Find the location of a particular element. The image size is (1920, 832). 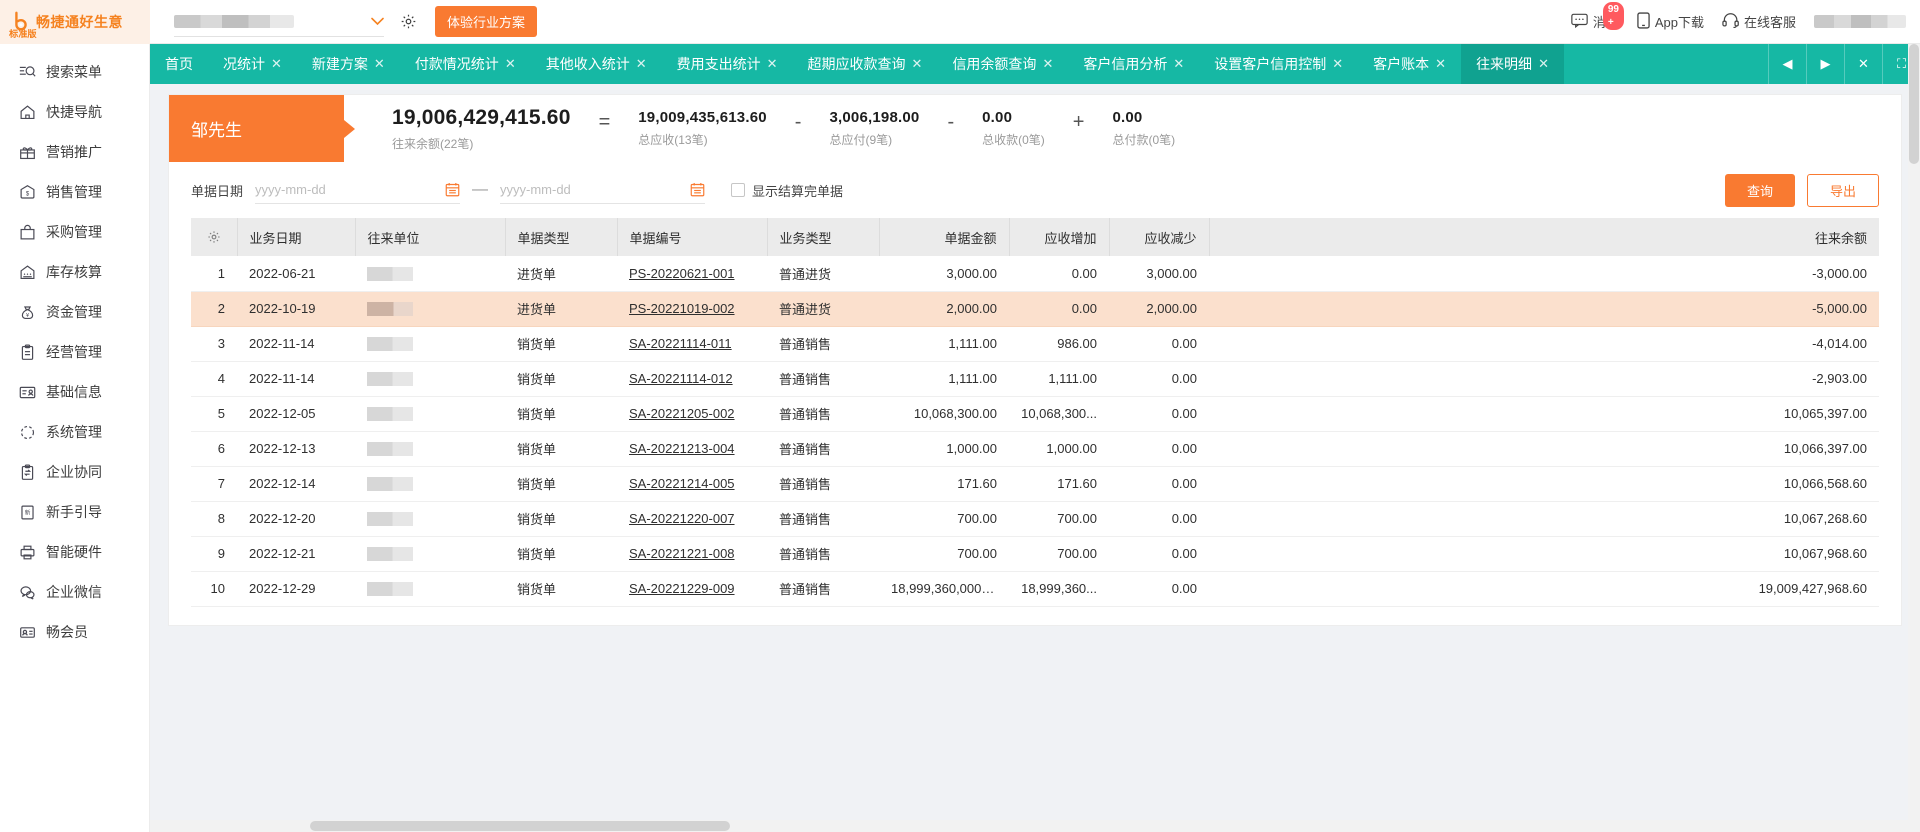

date-from-input: yyyy-mm-dd is located at coordinates (290, 189).